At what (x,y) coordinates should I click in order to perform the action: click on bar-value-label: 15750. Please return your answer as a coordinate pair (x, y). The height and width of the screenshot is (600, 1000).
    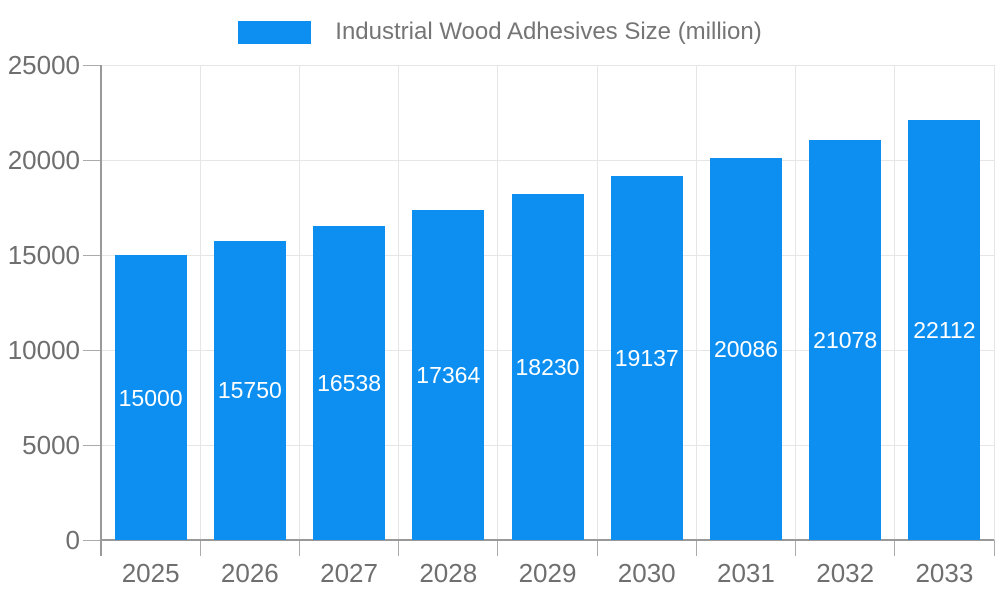
    Looking at the image, I should click on (249, 390).